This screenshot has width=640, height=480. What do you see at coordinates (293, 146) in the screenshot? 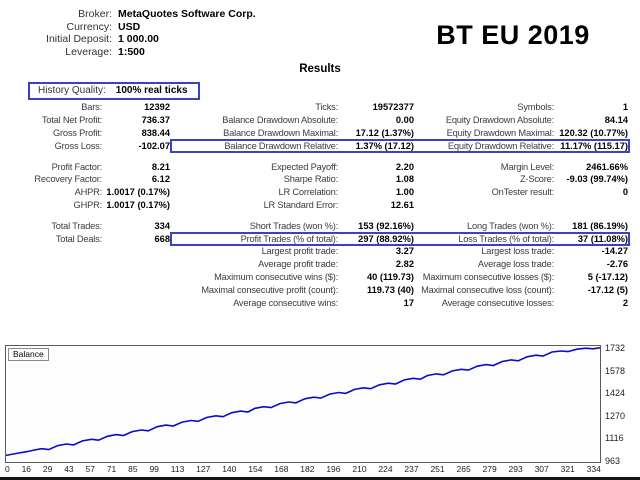
I see `stat-cell: Balance Drawdown Relative: 1.37% (17.12)` at bounding box center [293, 146].